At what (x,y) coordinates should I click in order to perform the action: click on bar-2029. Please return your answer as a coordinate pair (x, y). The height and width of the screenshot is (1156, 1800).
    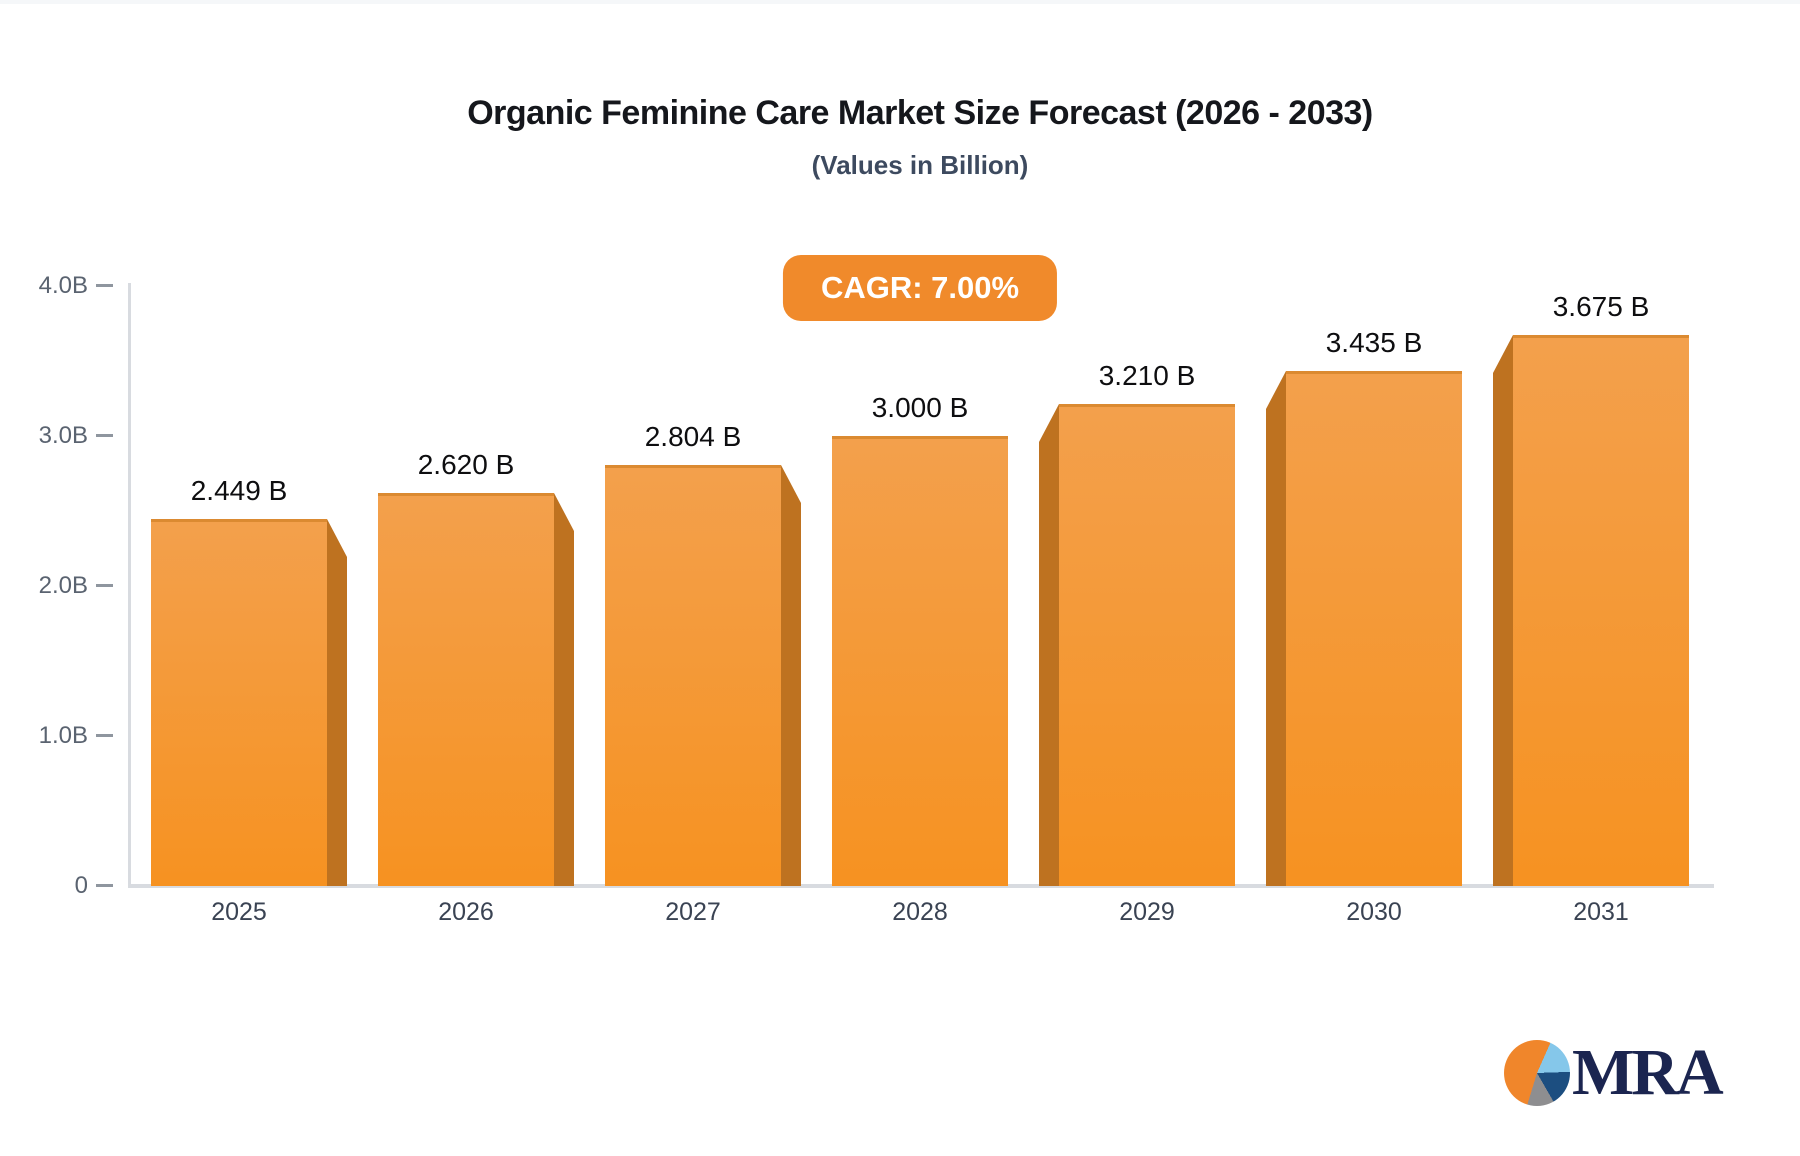
    Looking at the image, I should click on (1147, 645).